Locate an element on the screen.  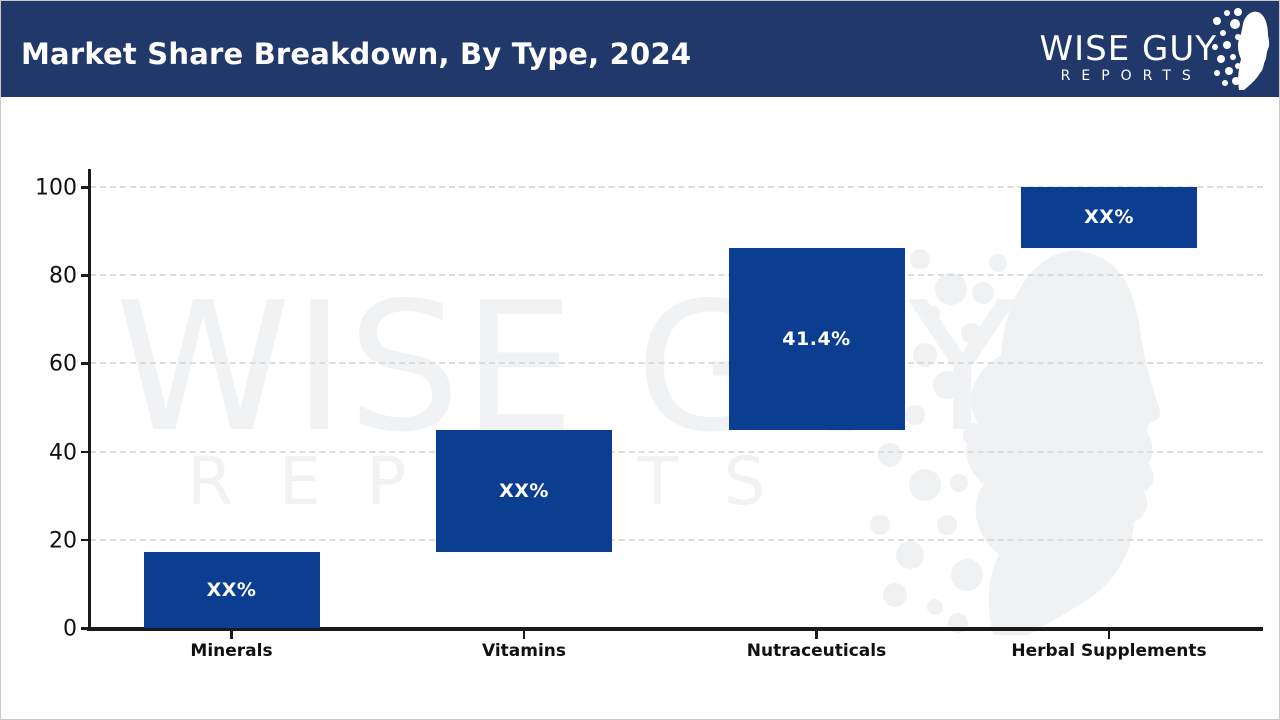
wise-guy-logo: WISE GUY REPORTS is located at coordinates (1155, 51).